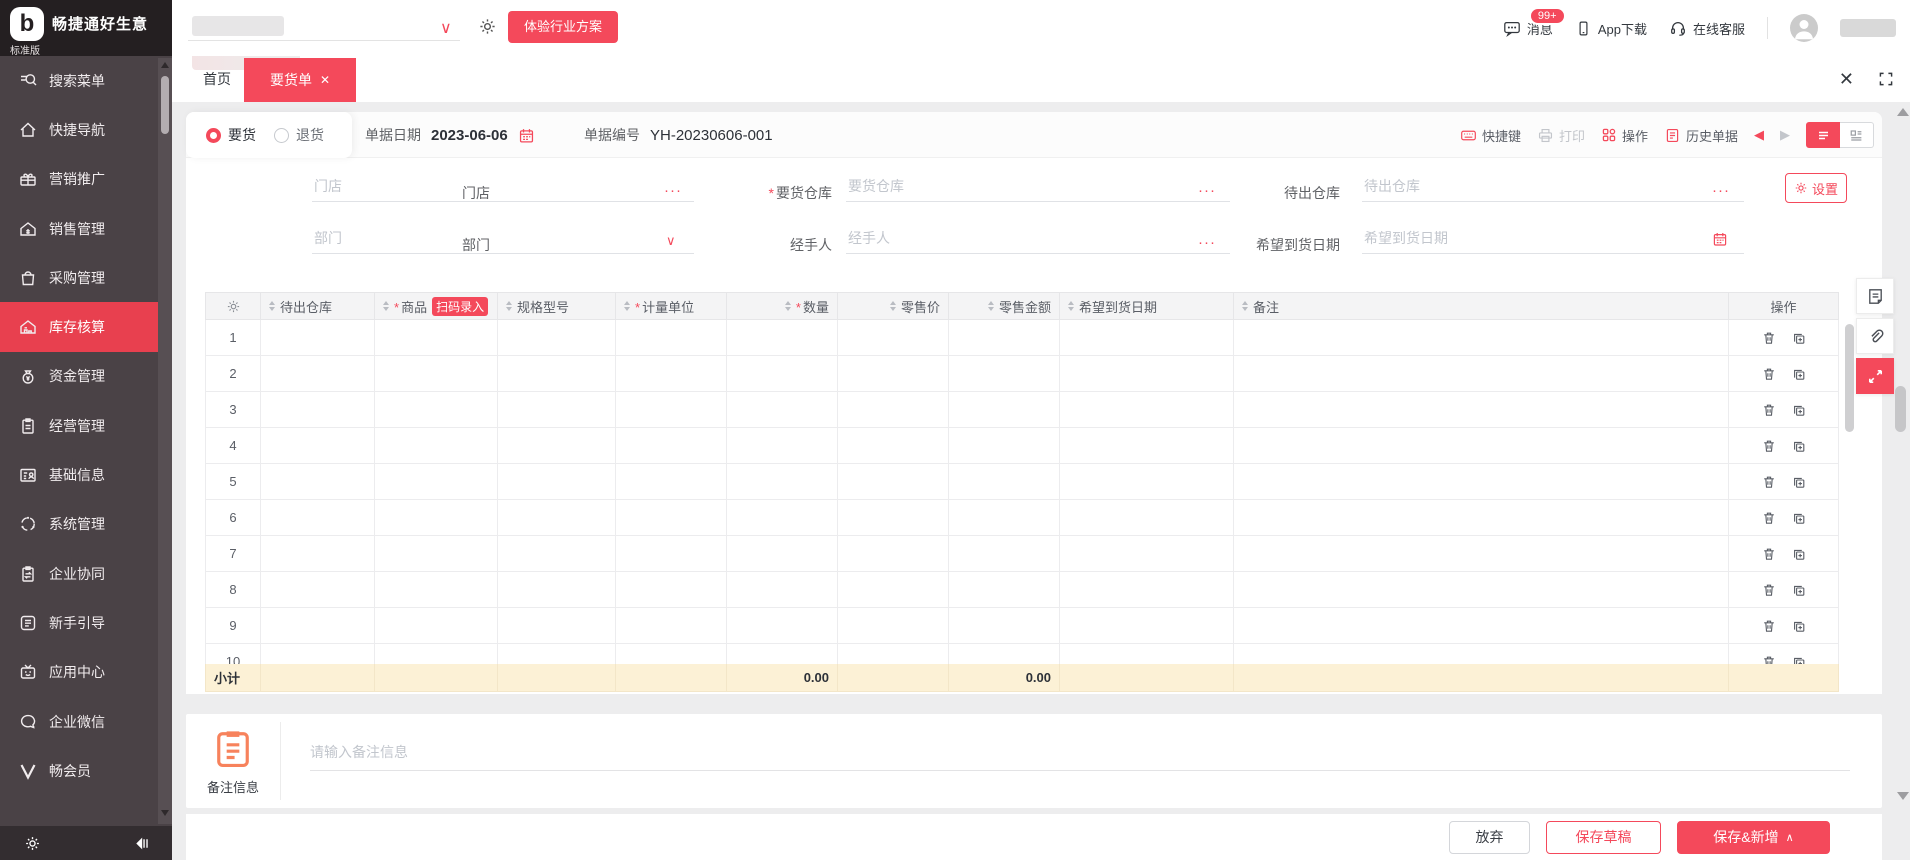 Image resolution: width=1910 pixels, height=860 pixels. What do you see at coordinates (1490, 135) in the screenshot?
I see `shortcuts-button: 快捷键` at bounding box center [1490, 135].